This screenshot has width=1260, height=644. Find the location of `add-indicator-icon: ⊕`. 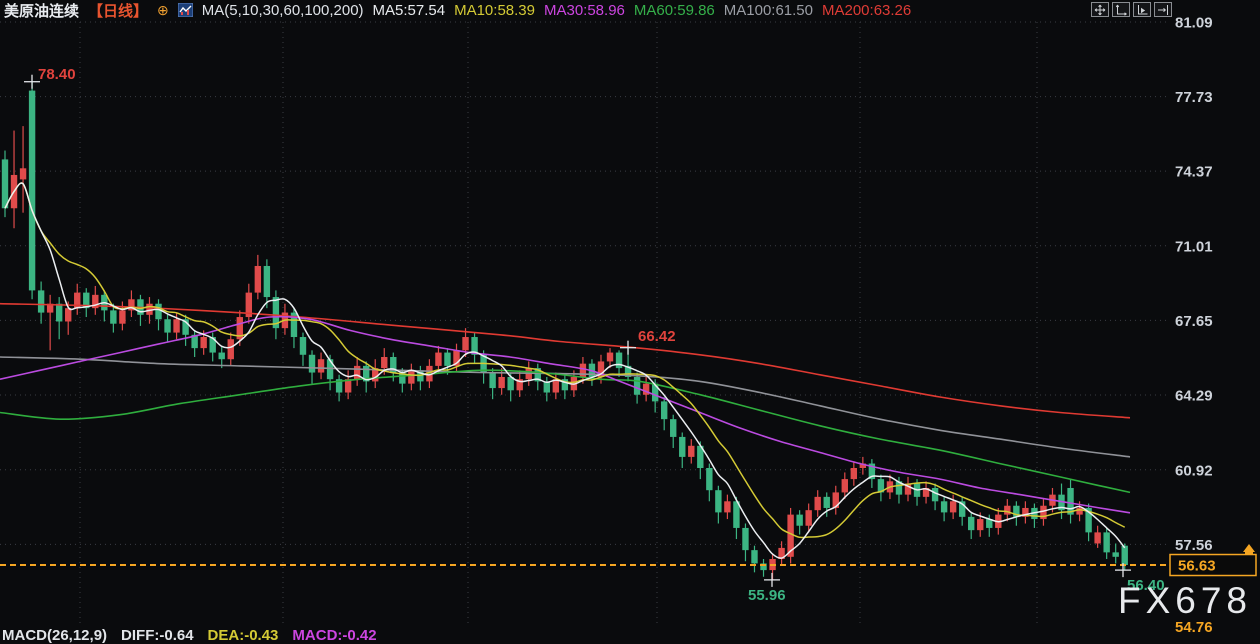

add-indicator-icon: ⊕ is located at coordinates (163, 10).